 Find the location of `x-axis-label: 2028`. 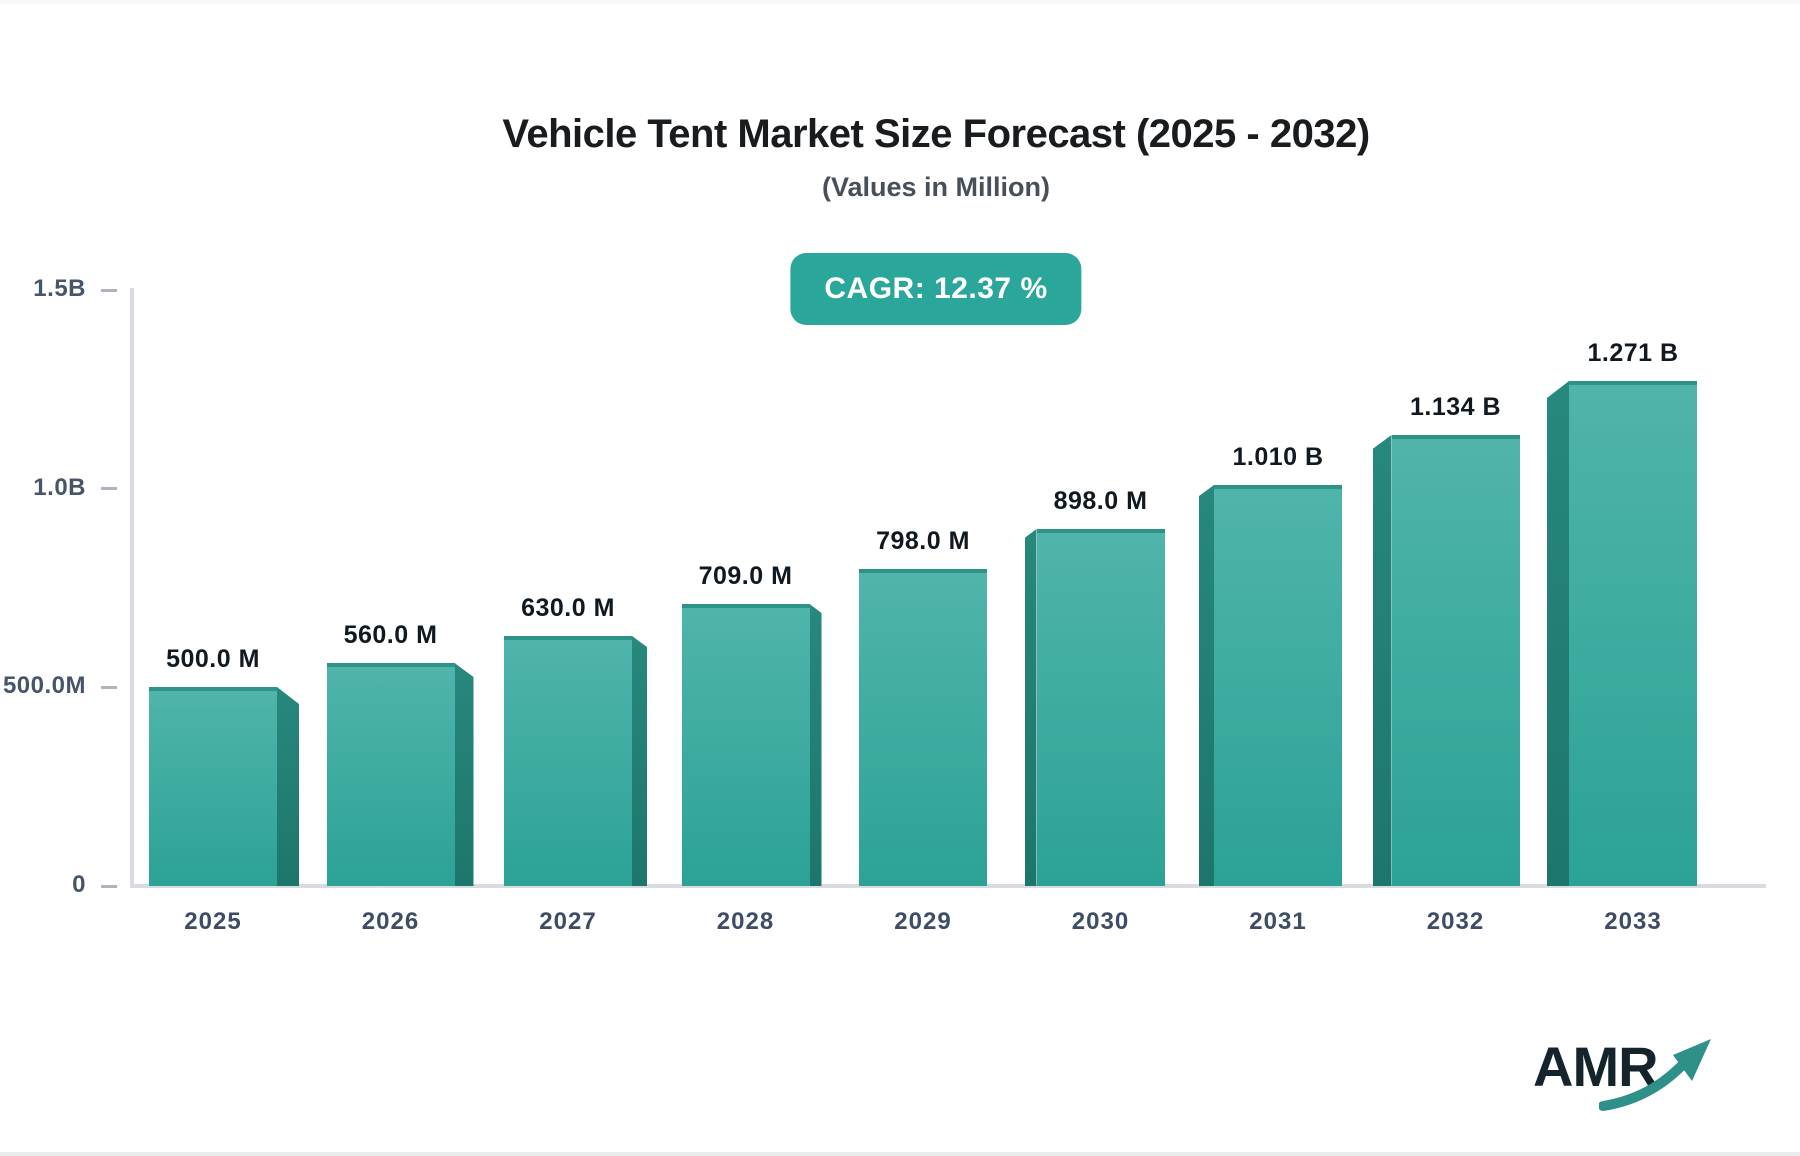

x-axis-label: 2028 is located at coordinates (745, 921).